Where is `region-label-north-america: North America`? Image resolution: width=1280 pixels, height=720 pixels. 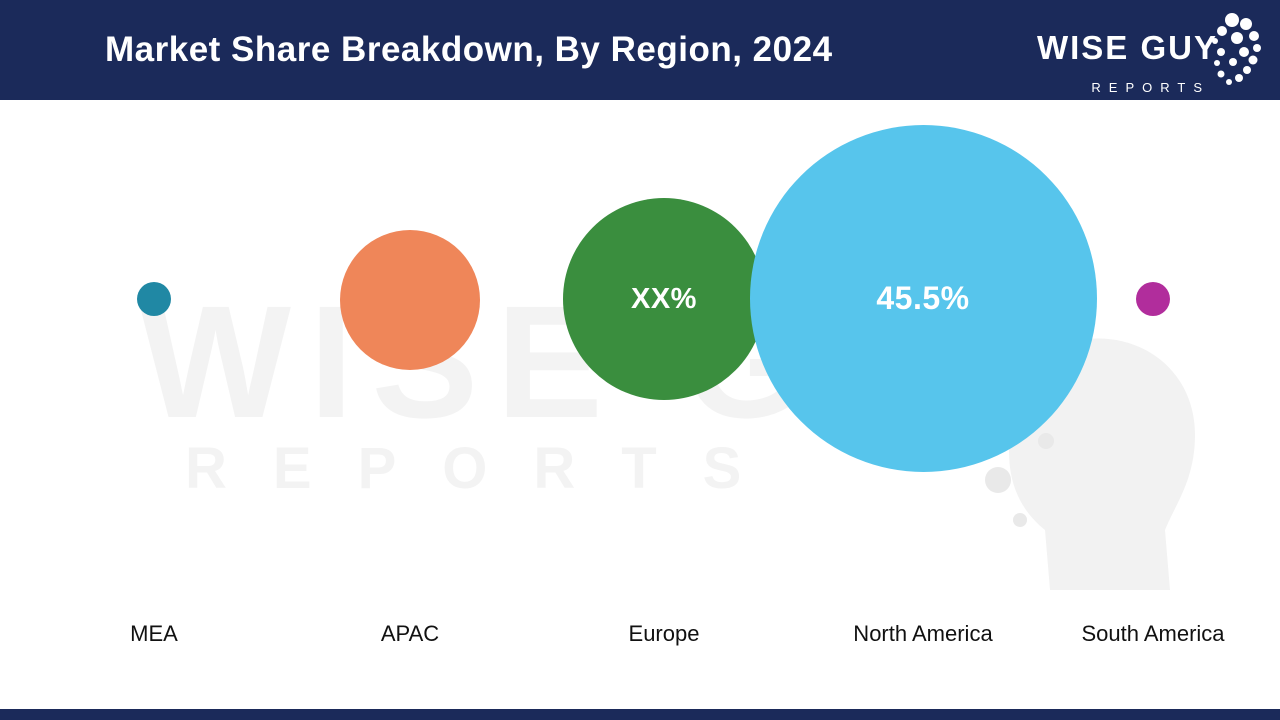 region-label-north-america: North America is located at coordinates (923, 633).